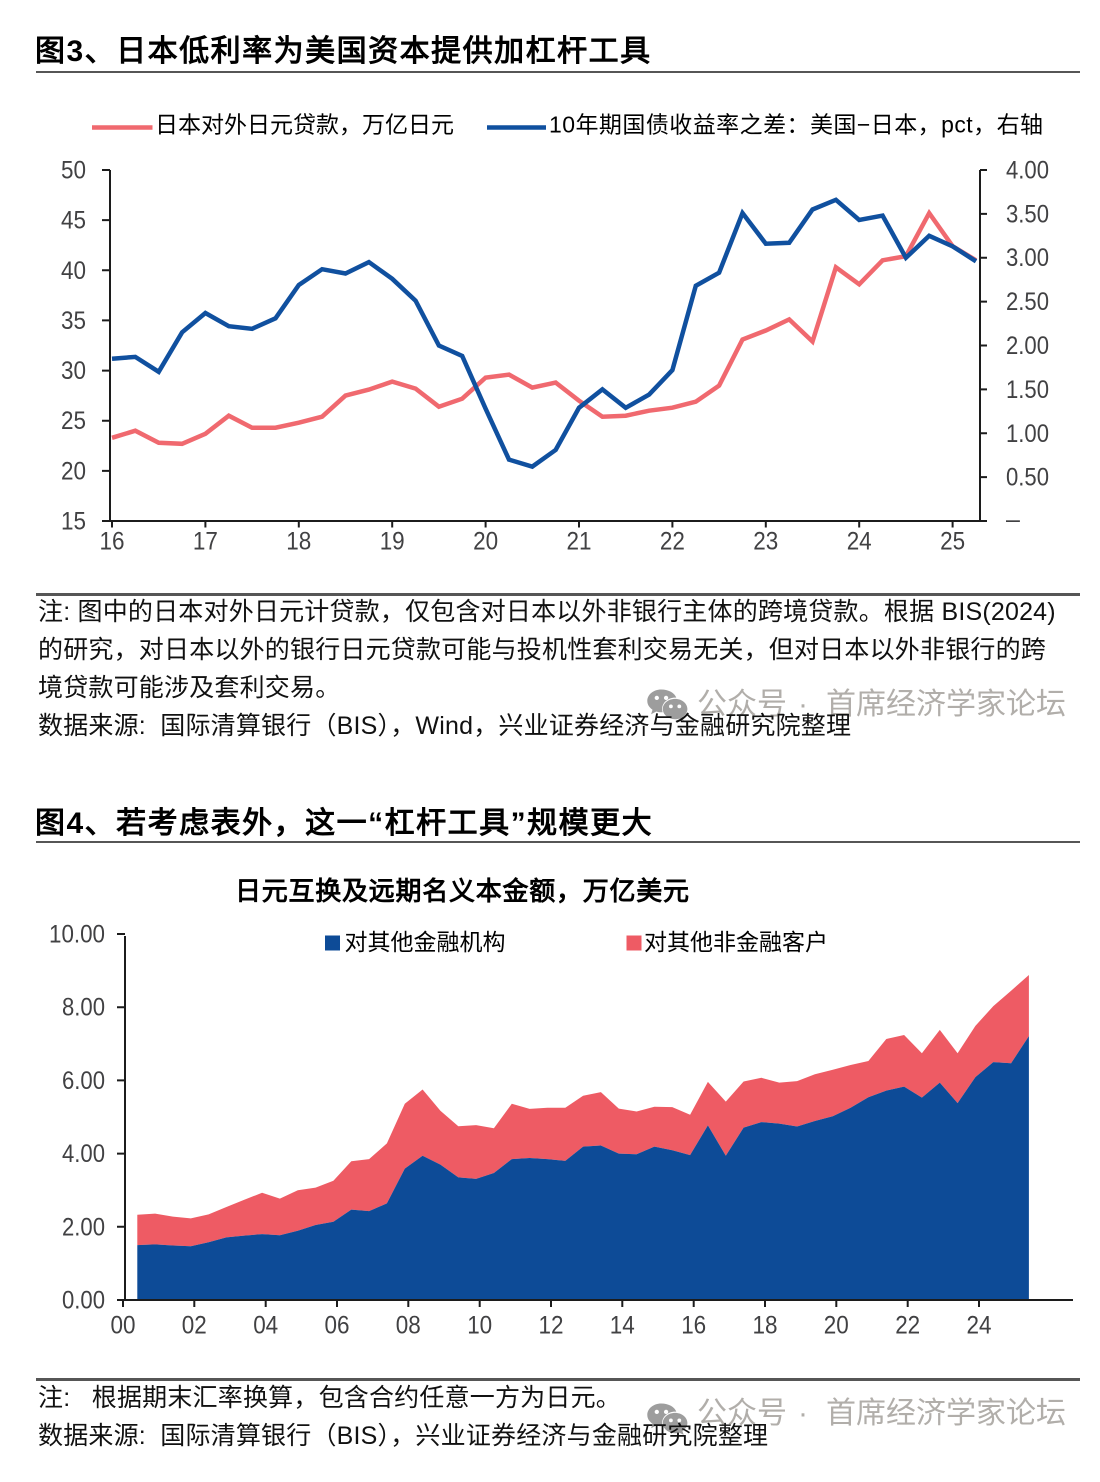 The height and width of the screenshot is (1482, 1100). What do you see at coordinates (73, 271) in the screenshot?
I see `svg-text: 40` at bounding box center [73, 271].